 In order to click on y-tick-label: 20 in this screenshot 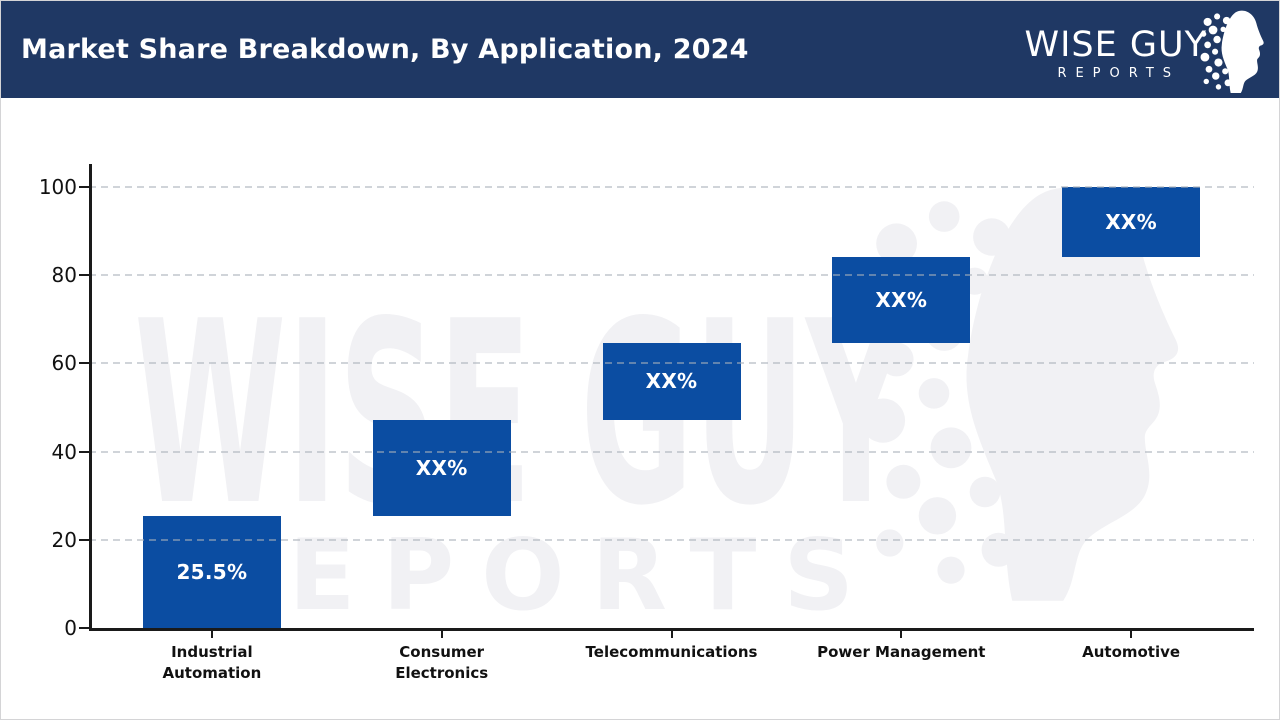, I will do `click(64, 539)`.